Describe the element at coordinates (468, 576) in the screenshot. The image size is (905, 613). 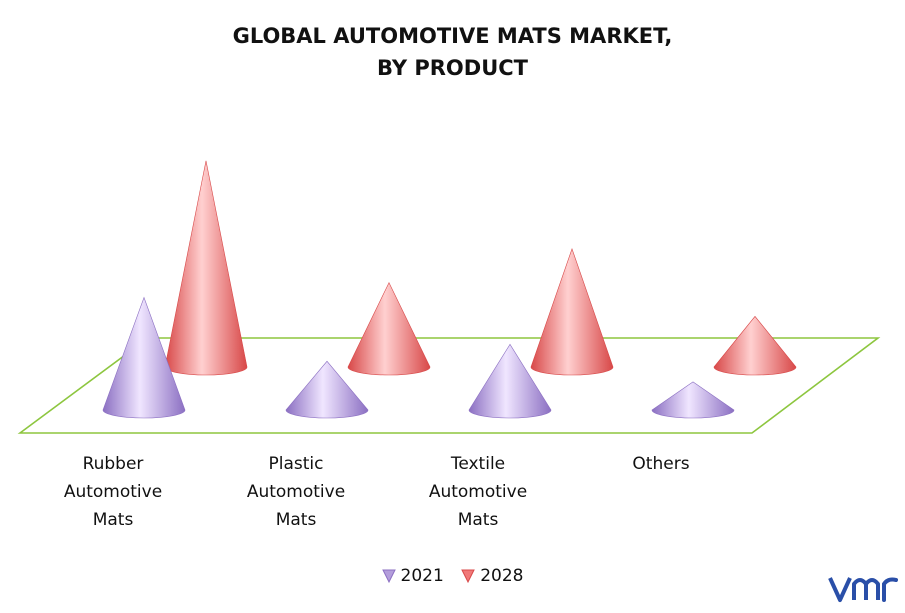
I see `legend-swatch-2028` at that location.